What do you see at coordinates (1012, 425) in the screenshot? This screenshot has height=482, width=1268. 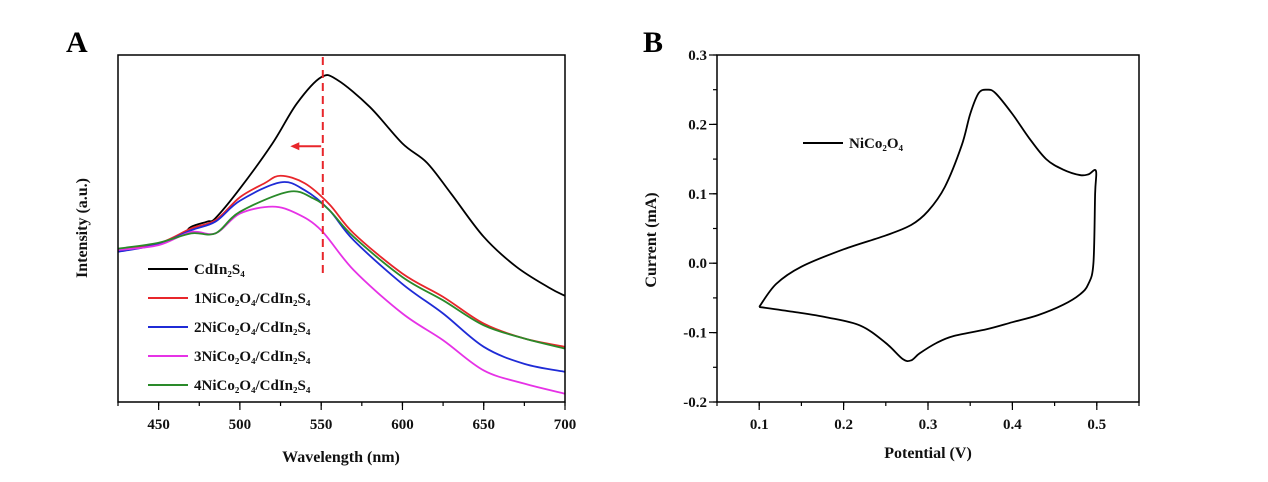 I see `x-tick-label: 0.4` at bounding box center [1012, 425].